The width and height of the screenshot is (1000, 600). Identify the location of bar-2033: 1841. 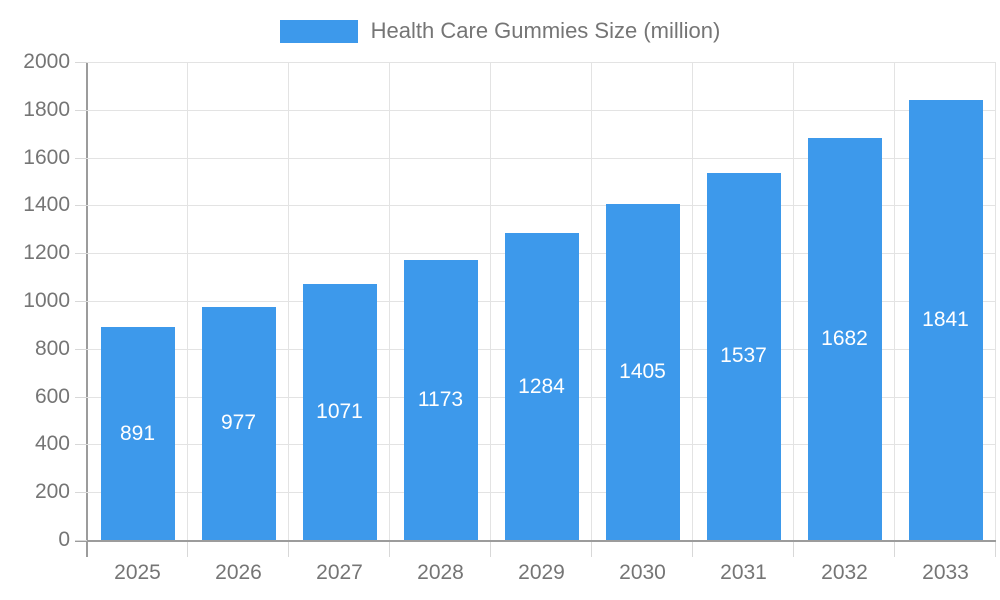
(945, 320).